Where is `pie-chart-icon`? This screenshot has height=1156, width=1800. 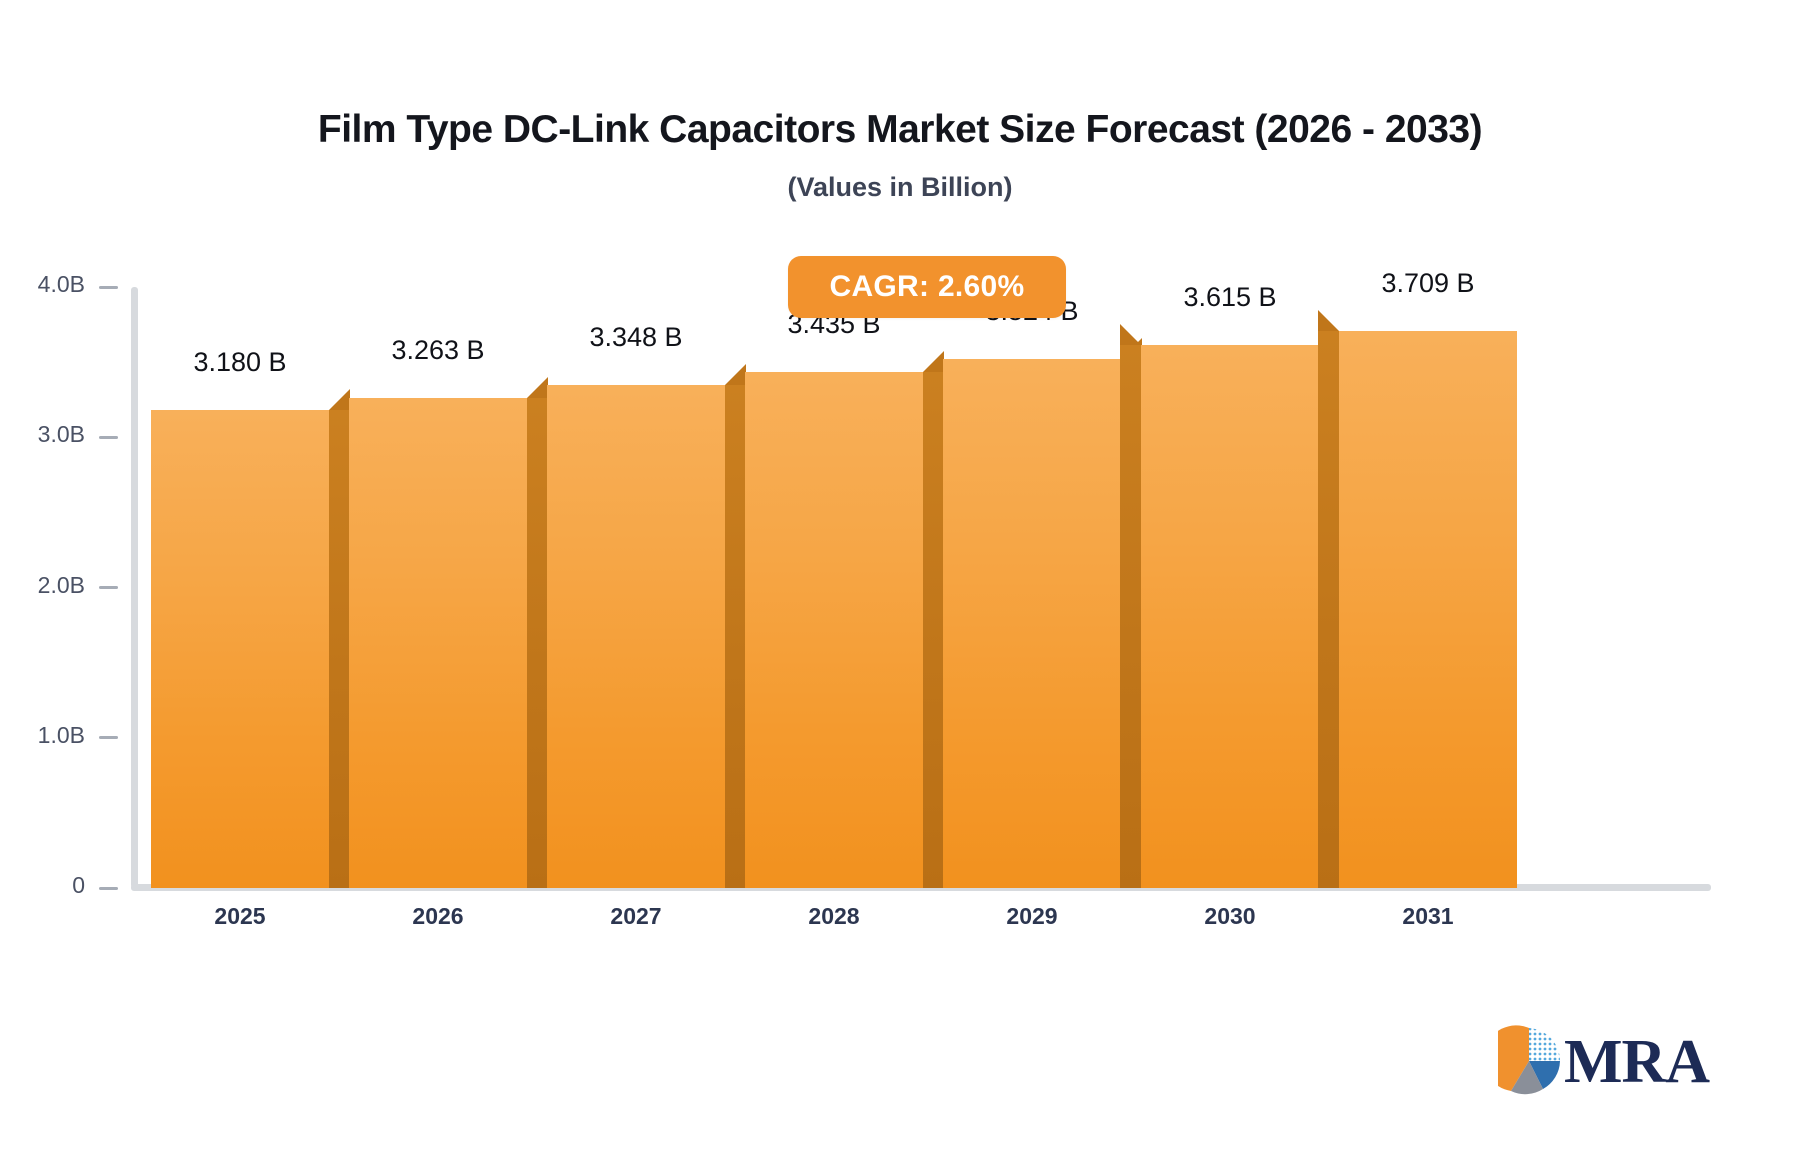
pie-chart-icon is located at coordinates (1521, 1060).